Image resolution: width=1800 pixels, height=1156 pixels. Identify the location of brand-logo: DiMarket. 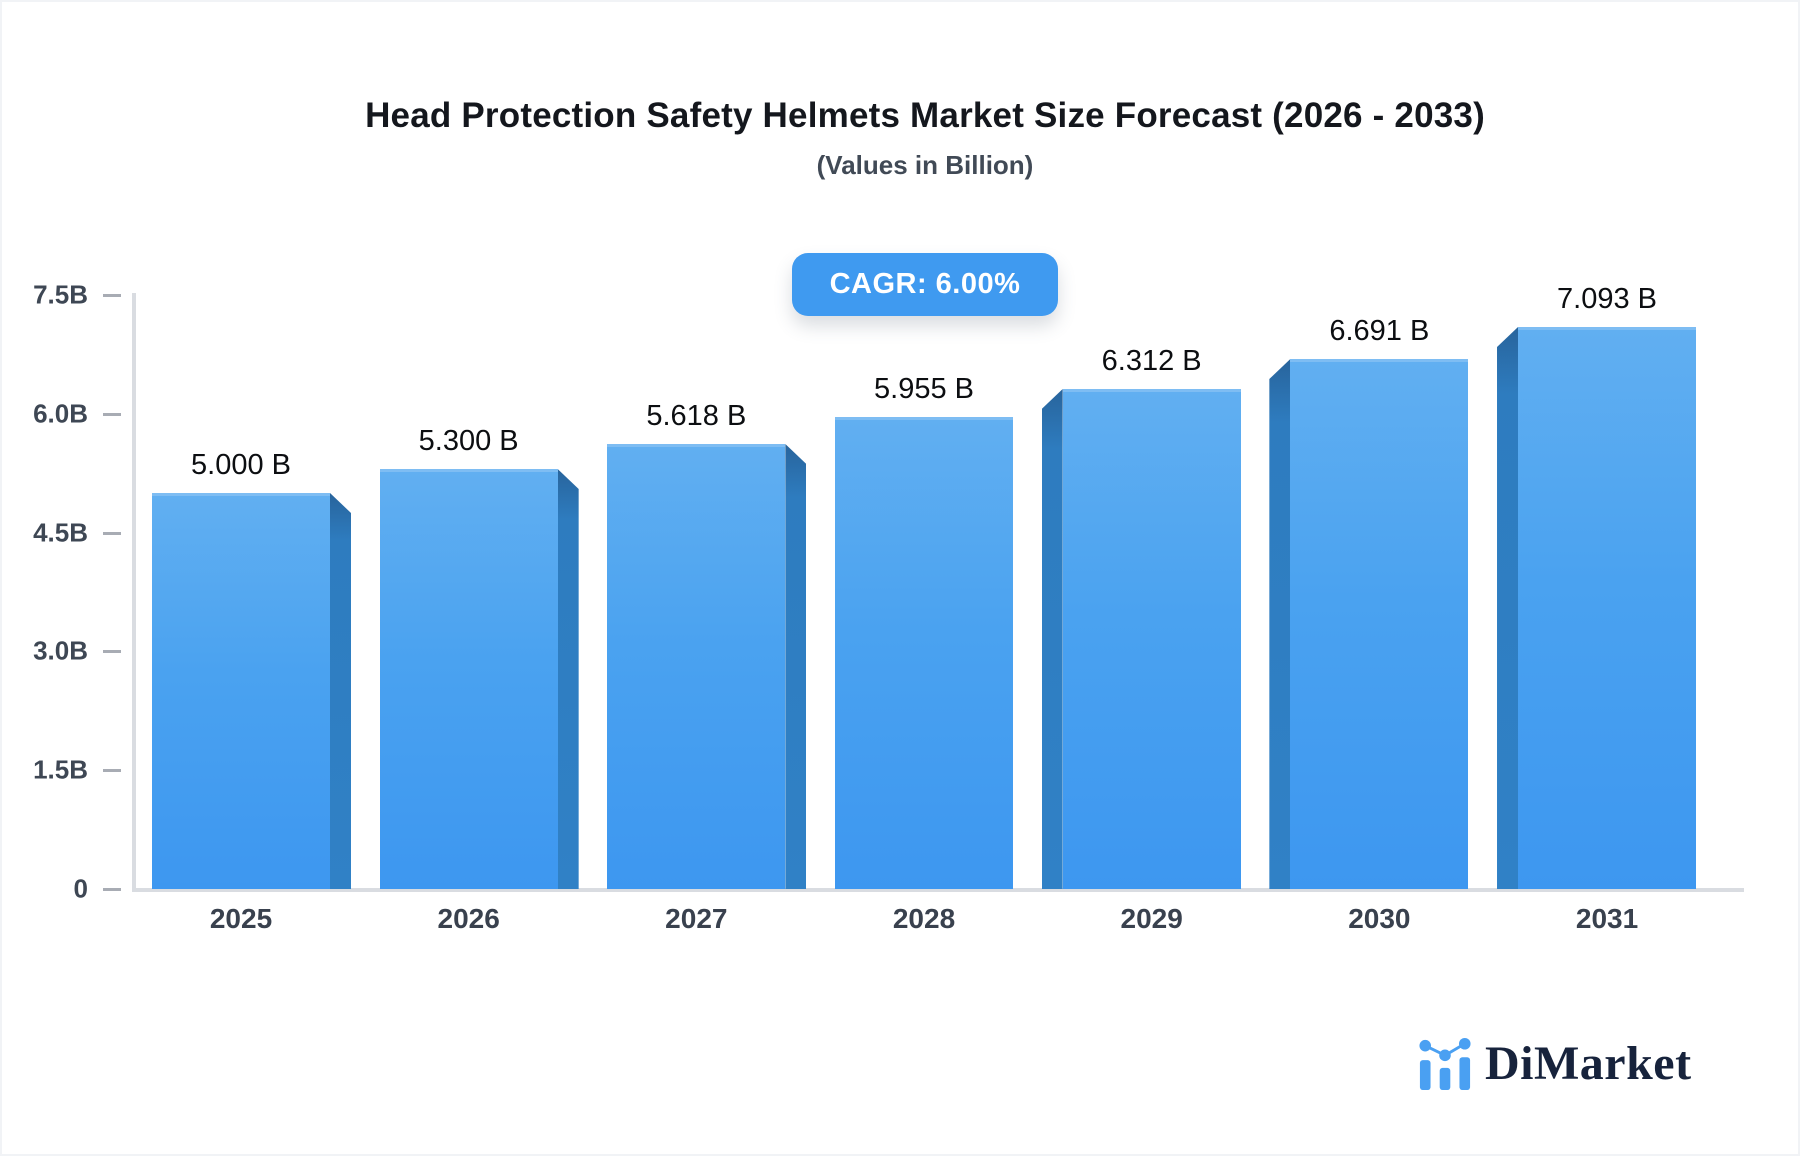
(1554, 1063).